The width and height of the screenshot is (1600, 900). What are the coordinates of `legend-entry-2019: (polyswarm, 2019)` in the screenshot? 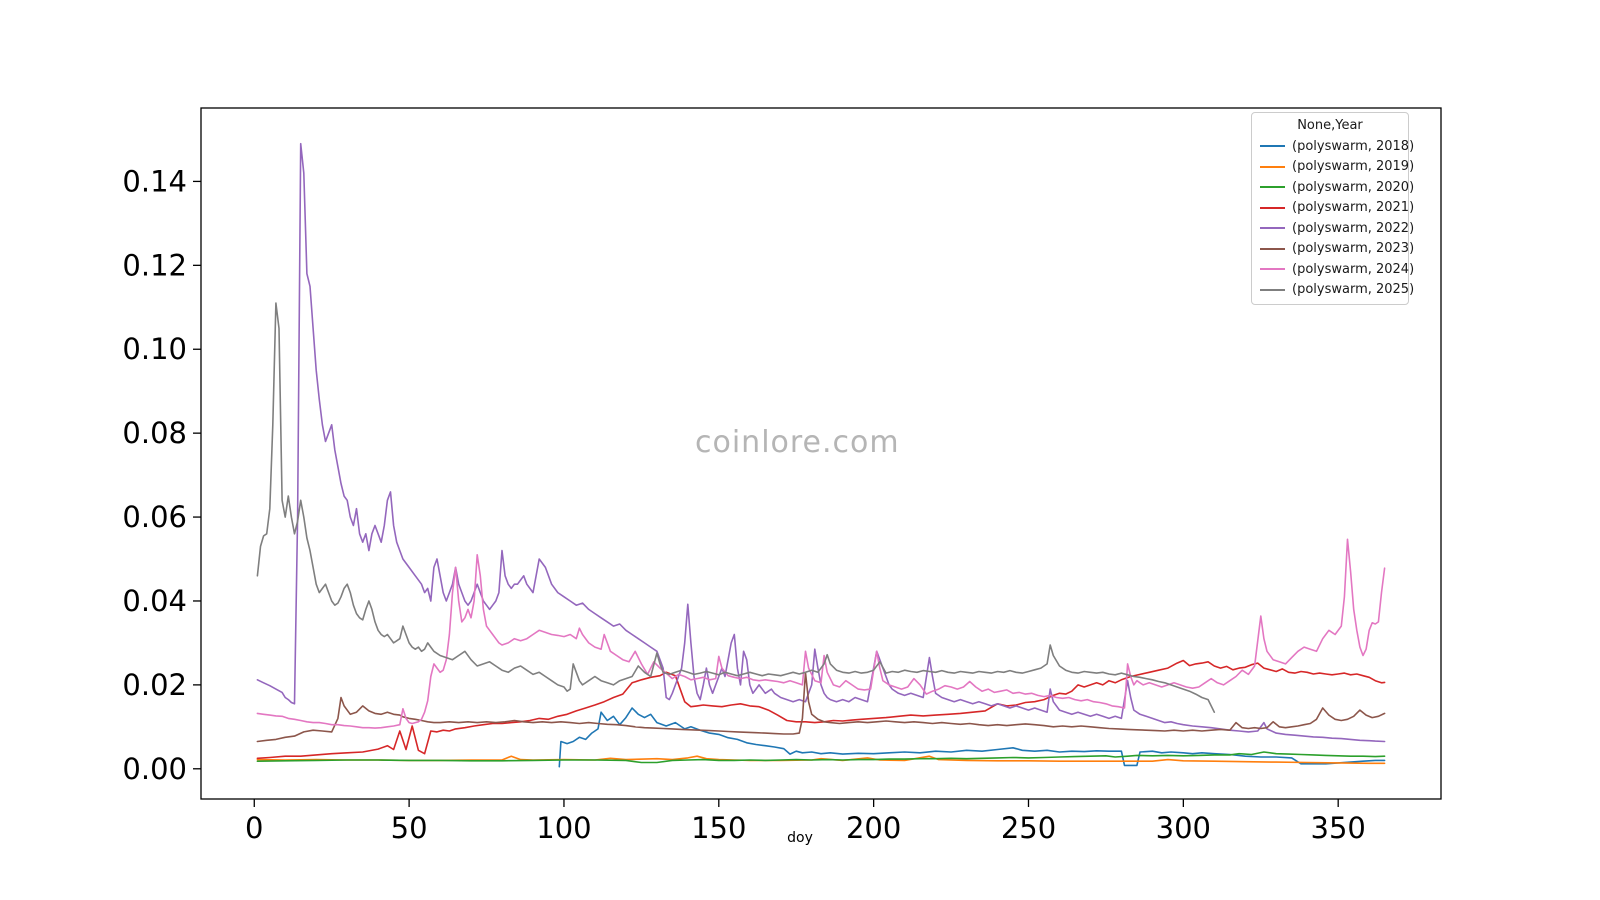 It's located at (1333, 167).